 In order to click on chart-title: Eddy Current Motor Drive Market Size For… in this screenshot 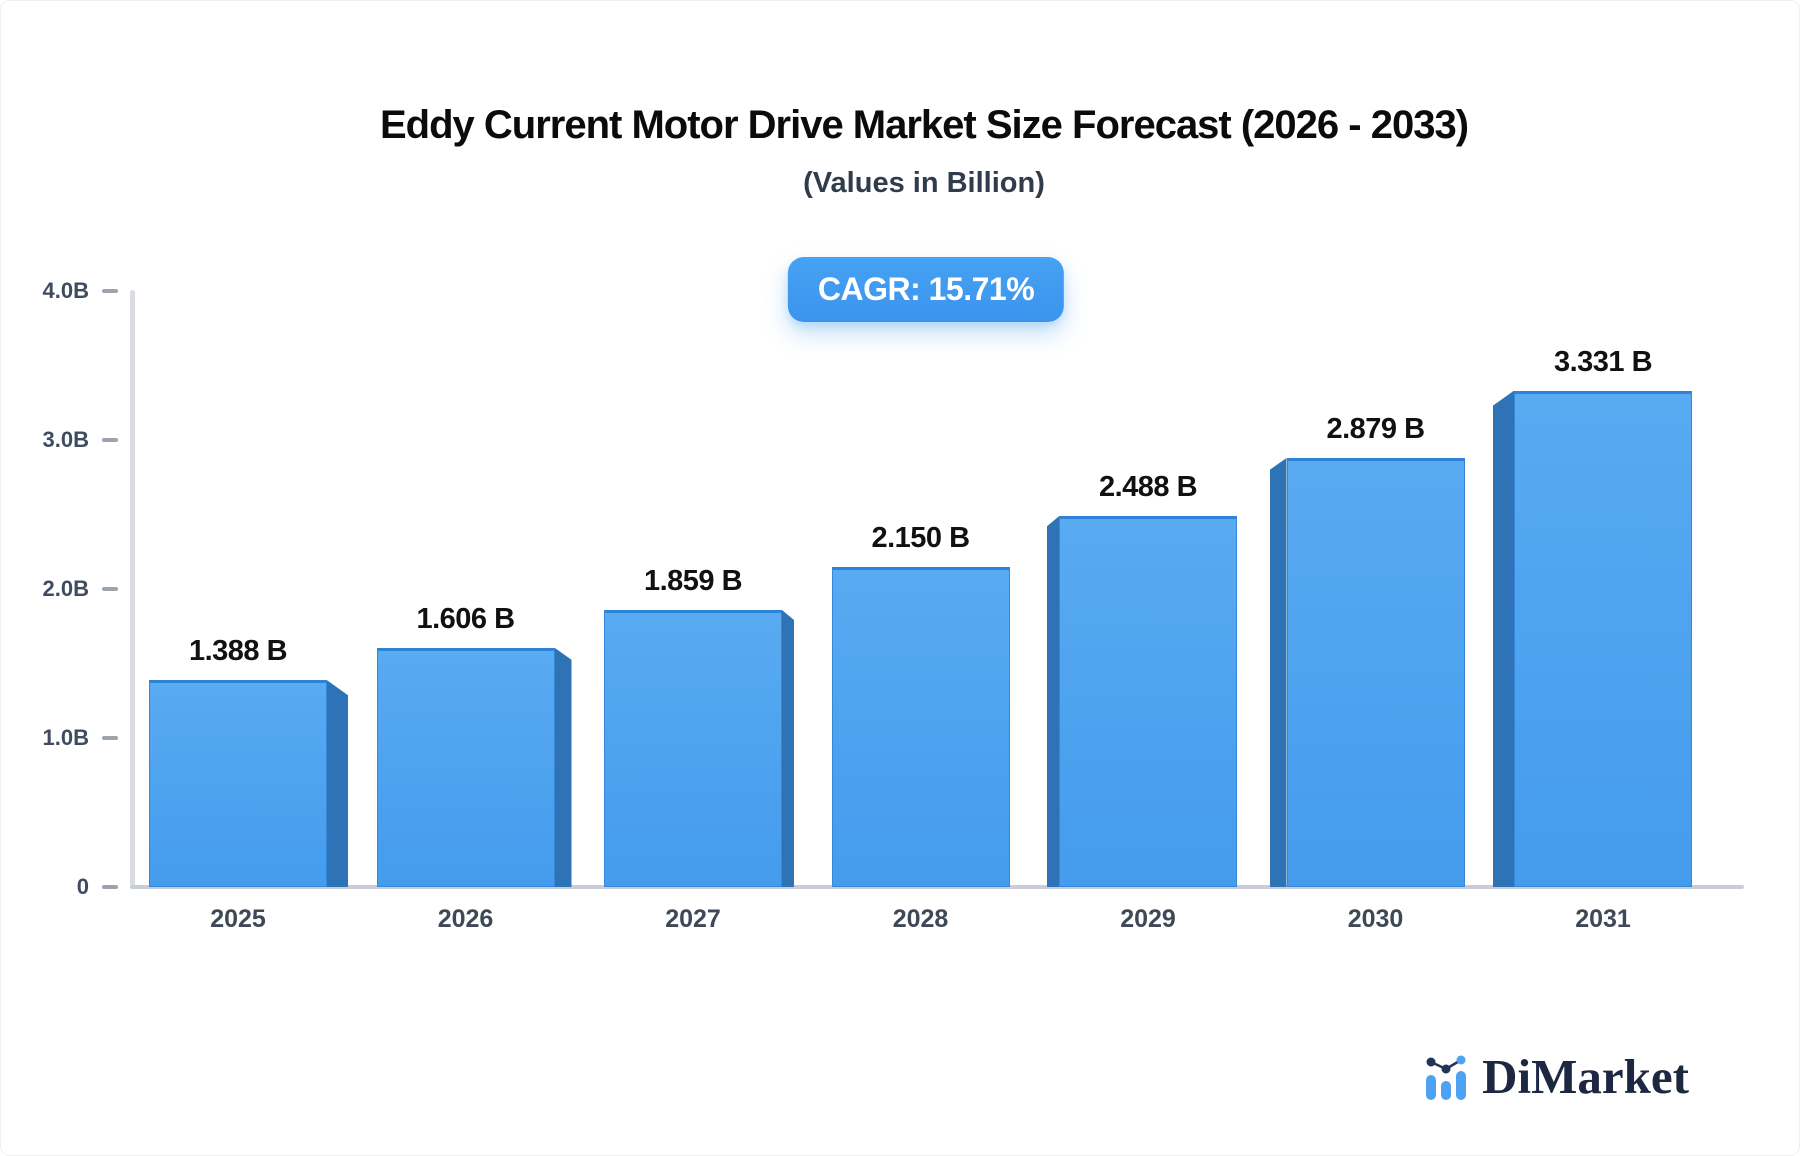, I will do `click(924, 125)`.